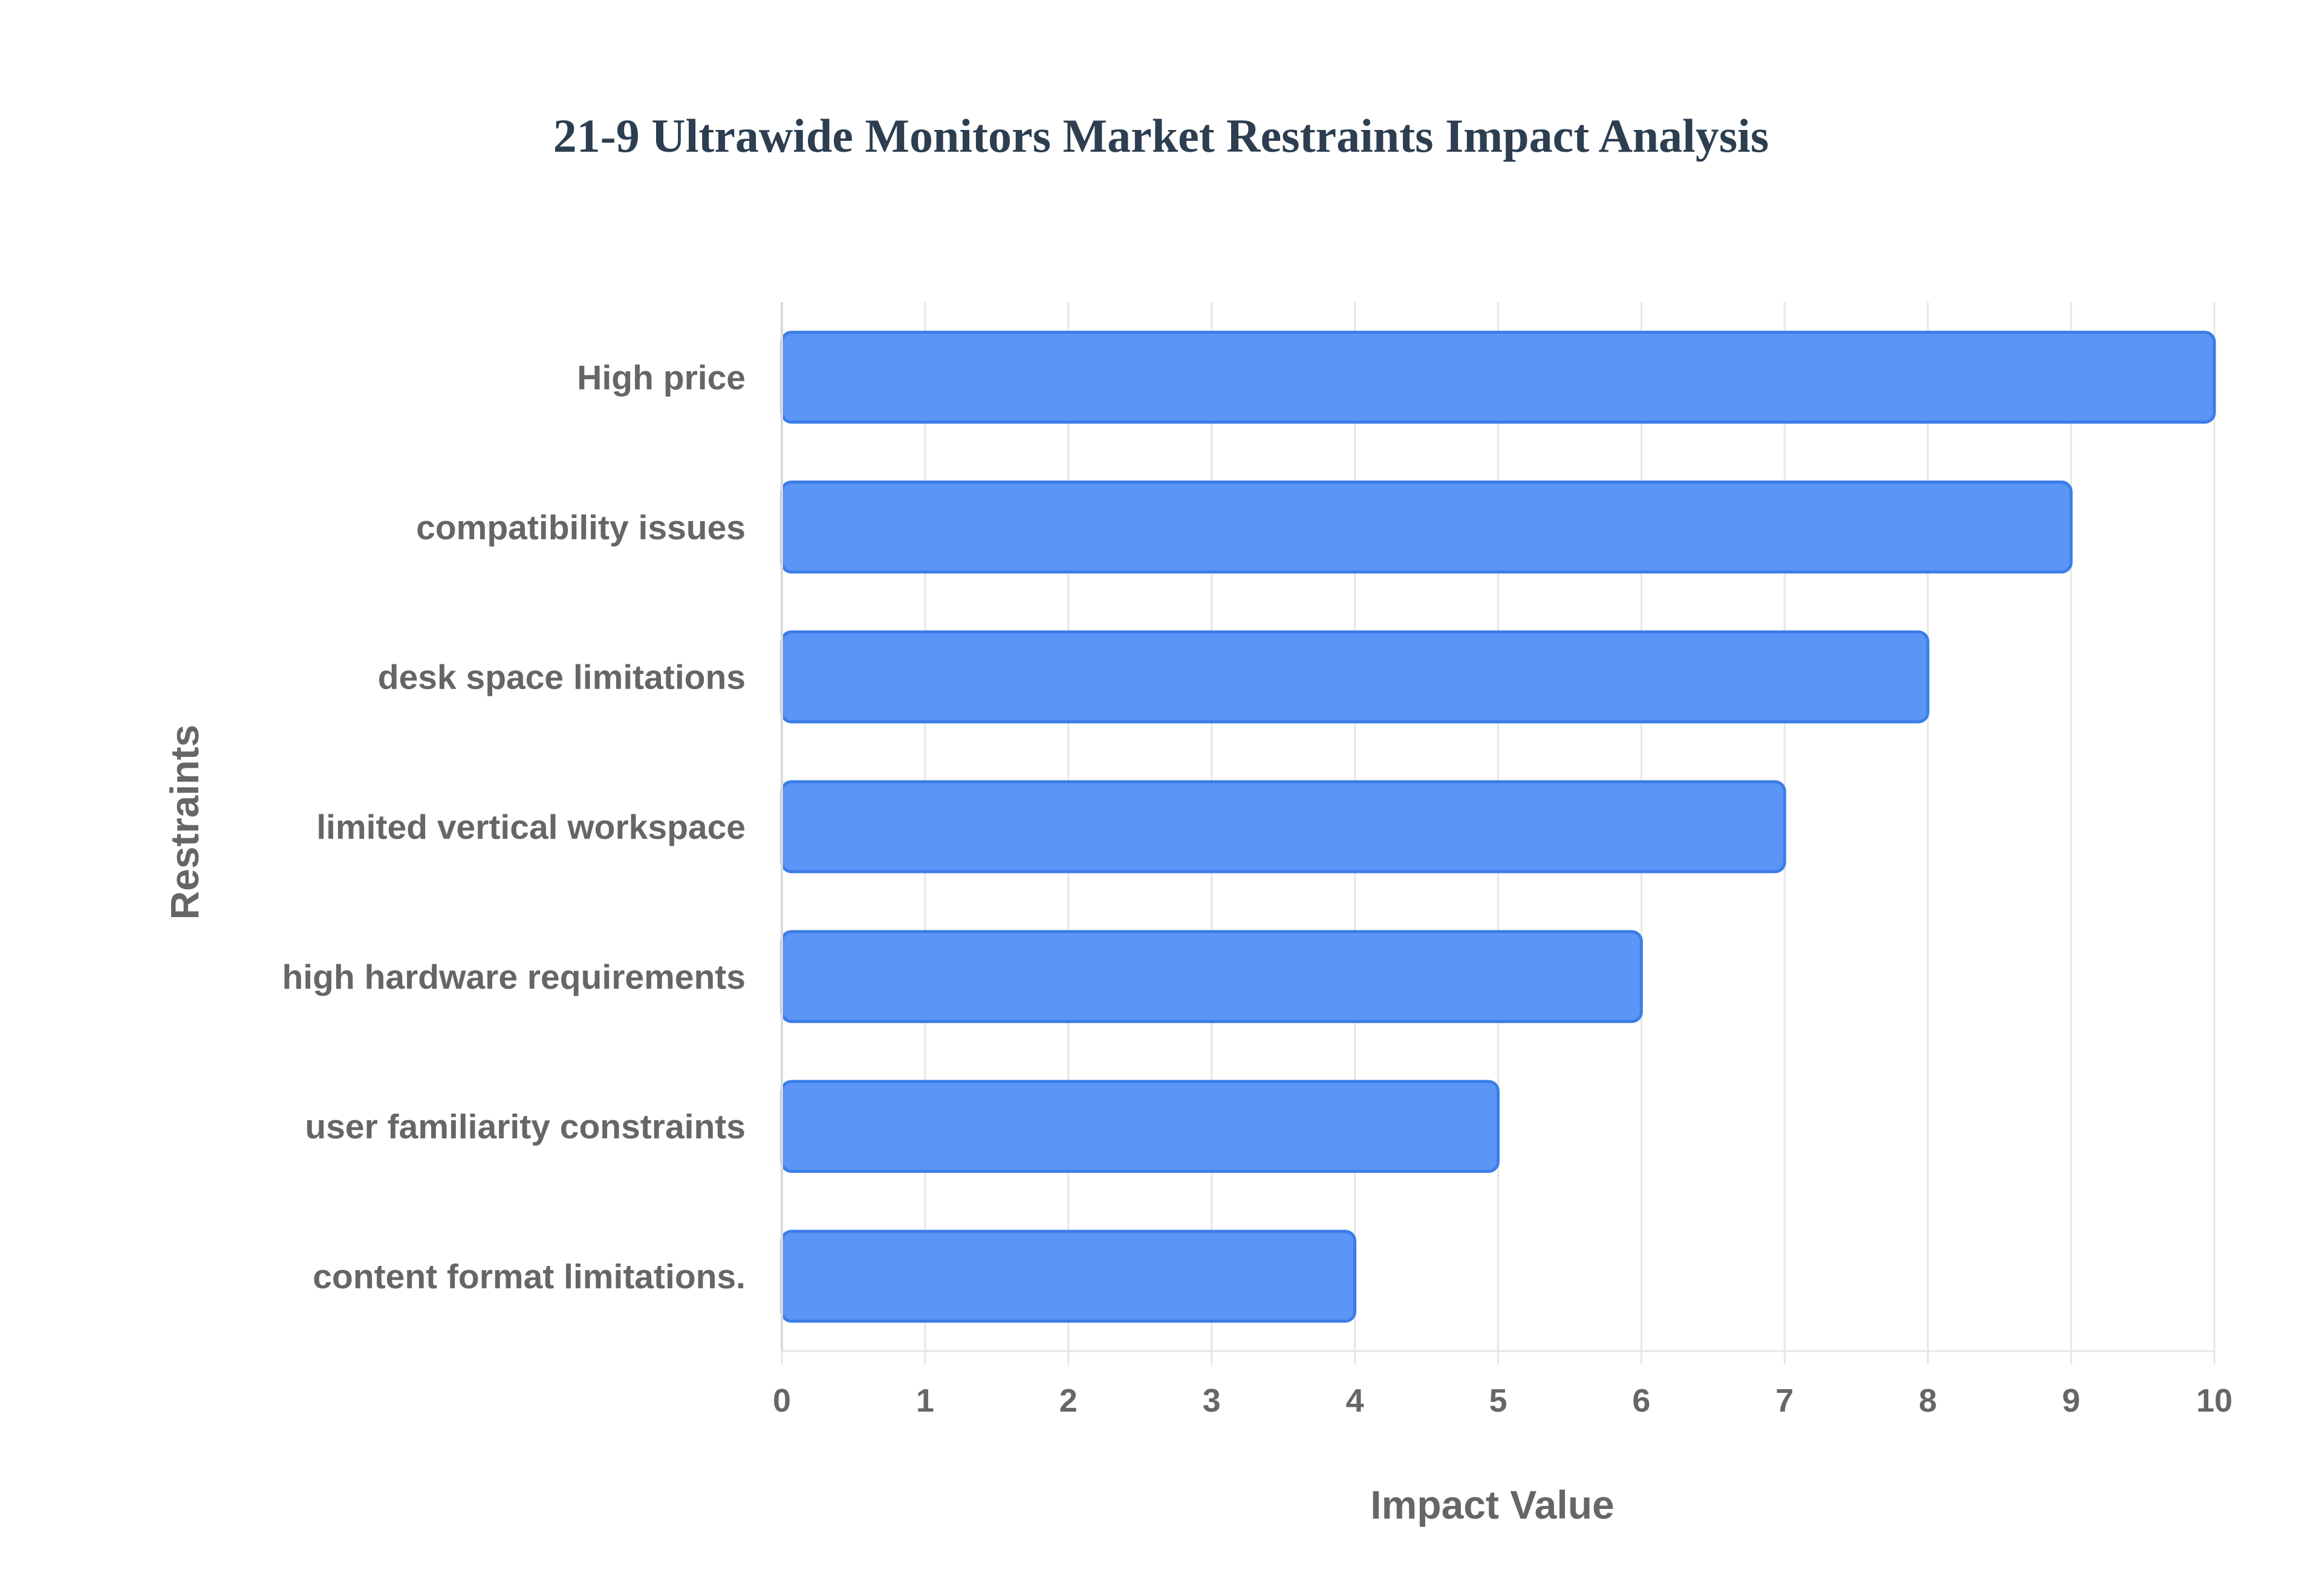  Describe the element at coordinates (184, 822) in the screenshot. I see `y-axis-title: Restraints` at that location.